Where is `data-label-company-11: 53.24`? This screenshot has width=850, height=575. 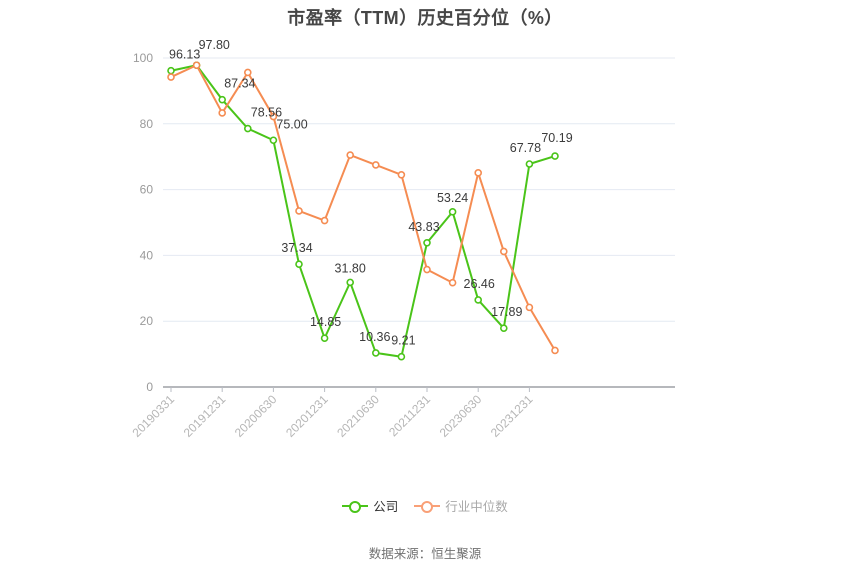
data-label-company-11: 53.24 is located at coordinates (452, 198).